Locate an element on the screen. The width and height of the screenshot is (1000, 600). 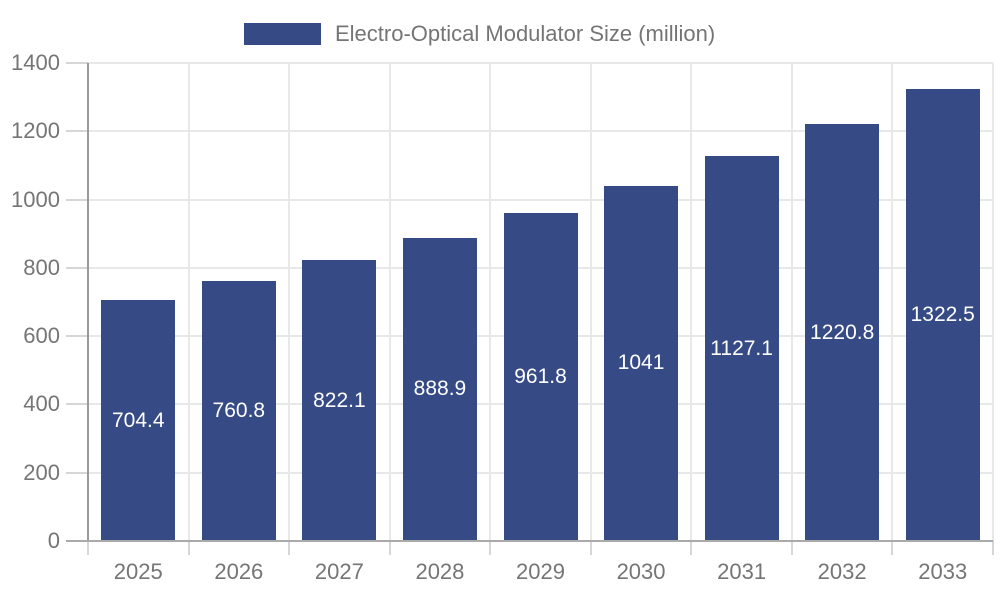
x-axis-label-2027: 2027 is located at coordinates (339, 571).